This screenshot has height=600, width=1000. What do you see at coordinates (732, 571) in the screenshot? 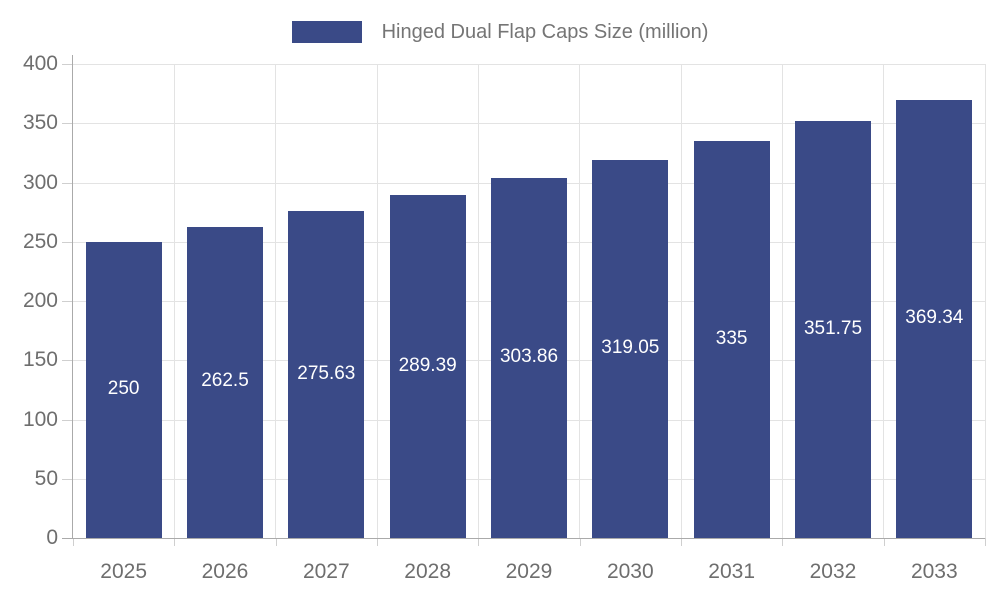
I see `x-axis-label-2031: 2031` at bounding box center [732, 571].